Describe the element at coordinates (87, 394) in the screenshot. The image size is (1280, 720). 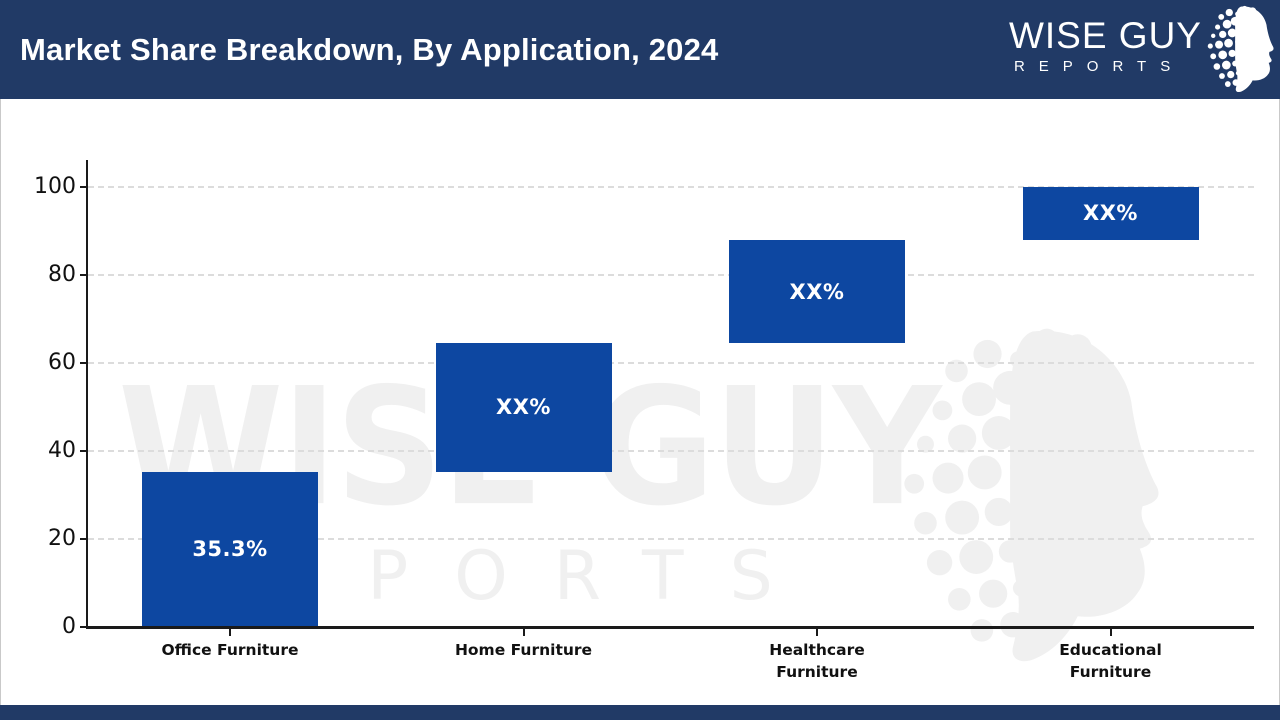
I see `y-axis-line` at that location.